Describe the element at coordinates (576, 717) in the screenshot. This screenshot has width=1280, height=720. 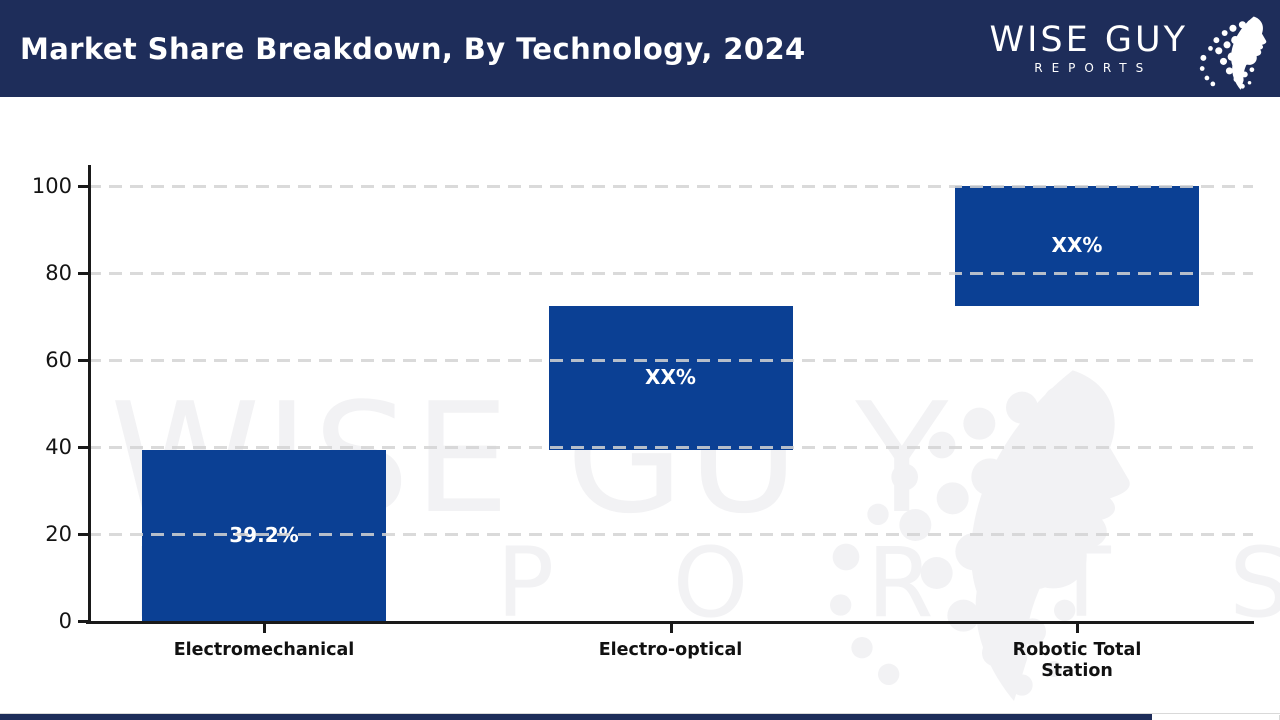
I see `footer-accent-bar` at that location.